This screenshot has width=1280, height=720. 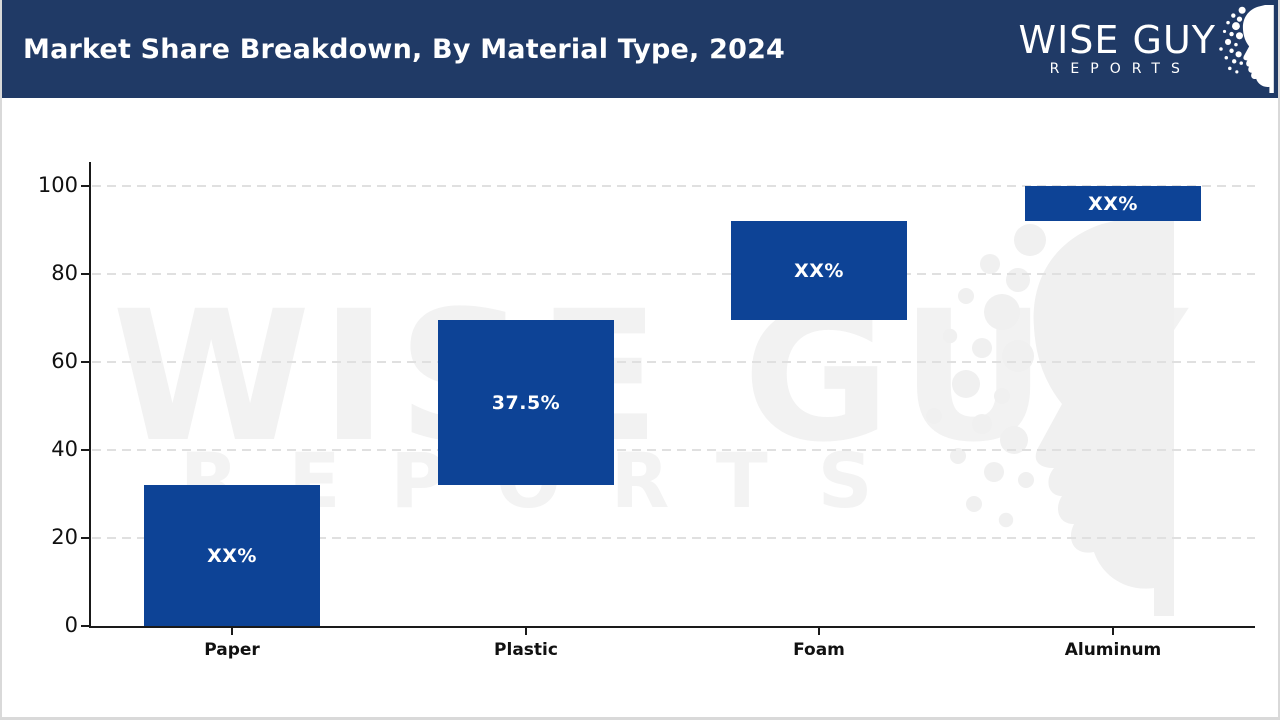 I want to click on x-tick-aluminum, so click(x=1113, y=631).